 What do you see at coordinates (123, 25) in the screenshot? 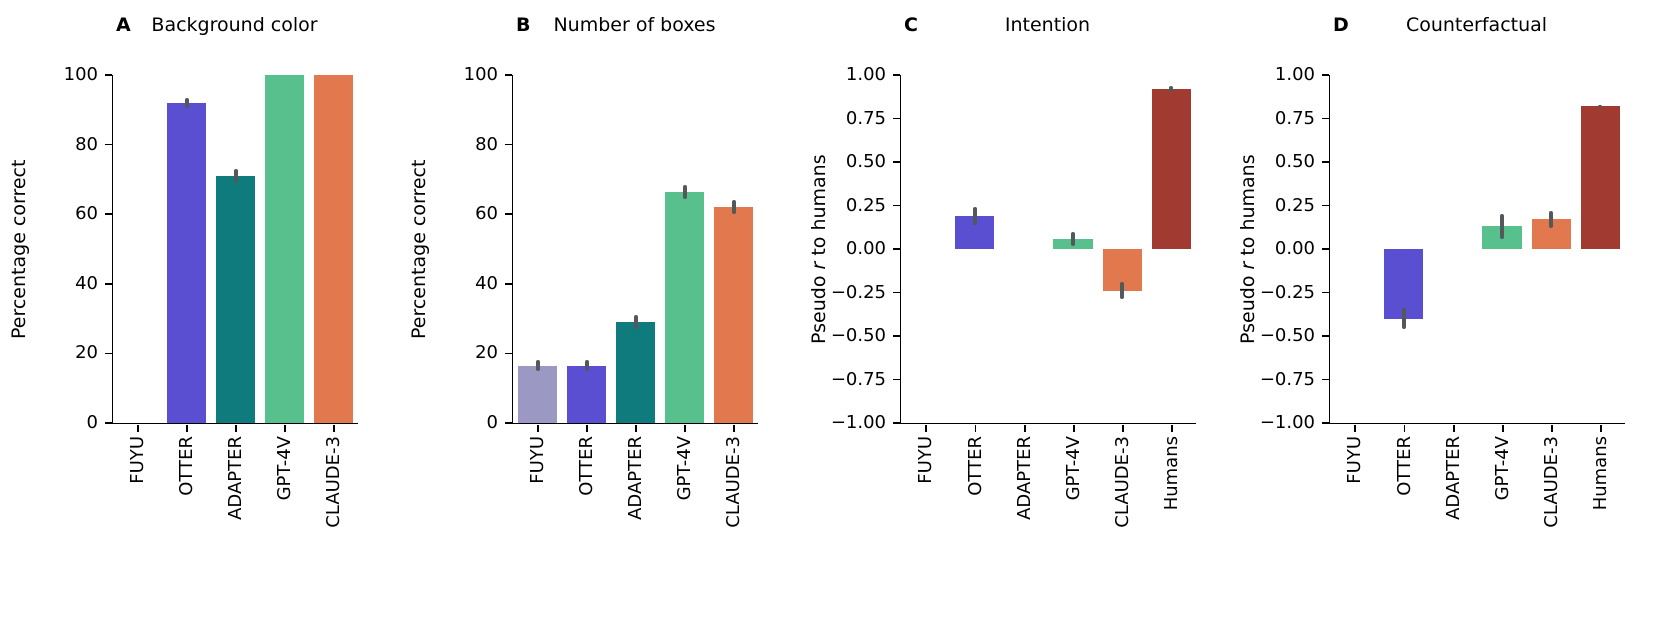
I see `panel-letter: A` at bounding box center [123, 25].